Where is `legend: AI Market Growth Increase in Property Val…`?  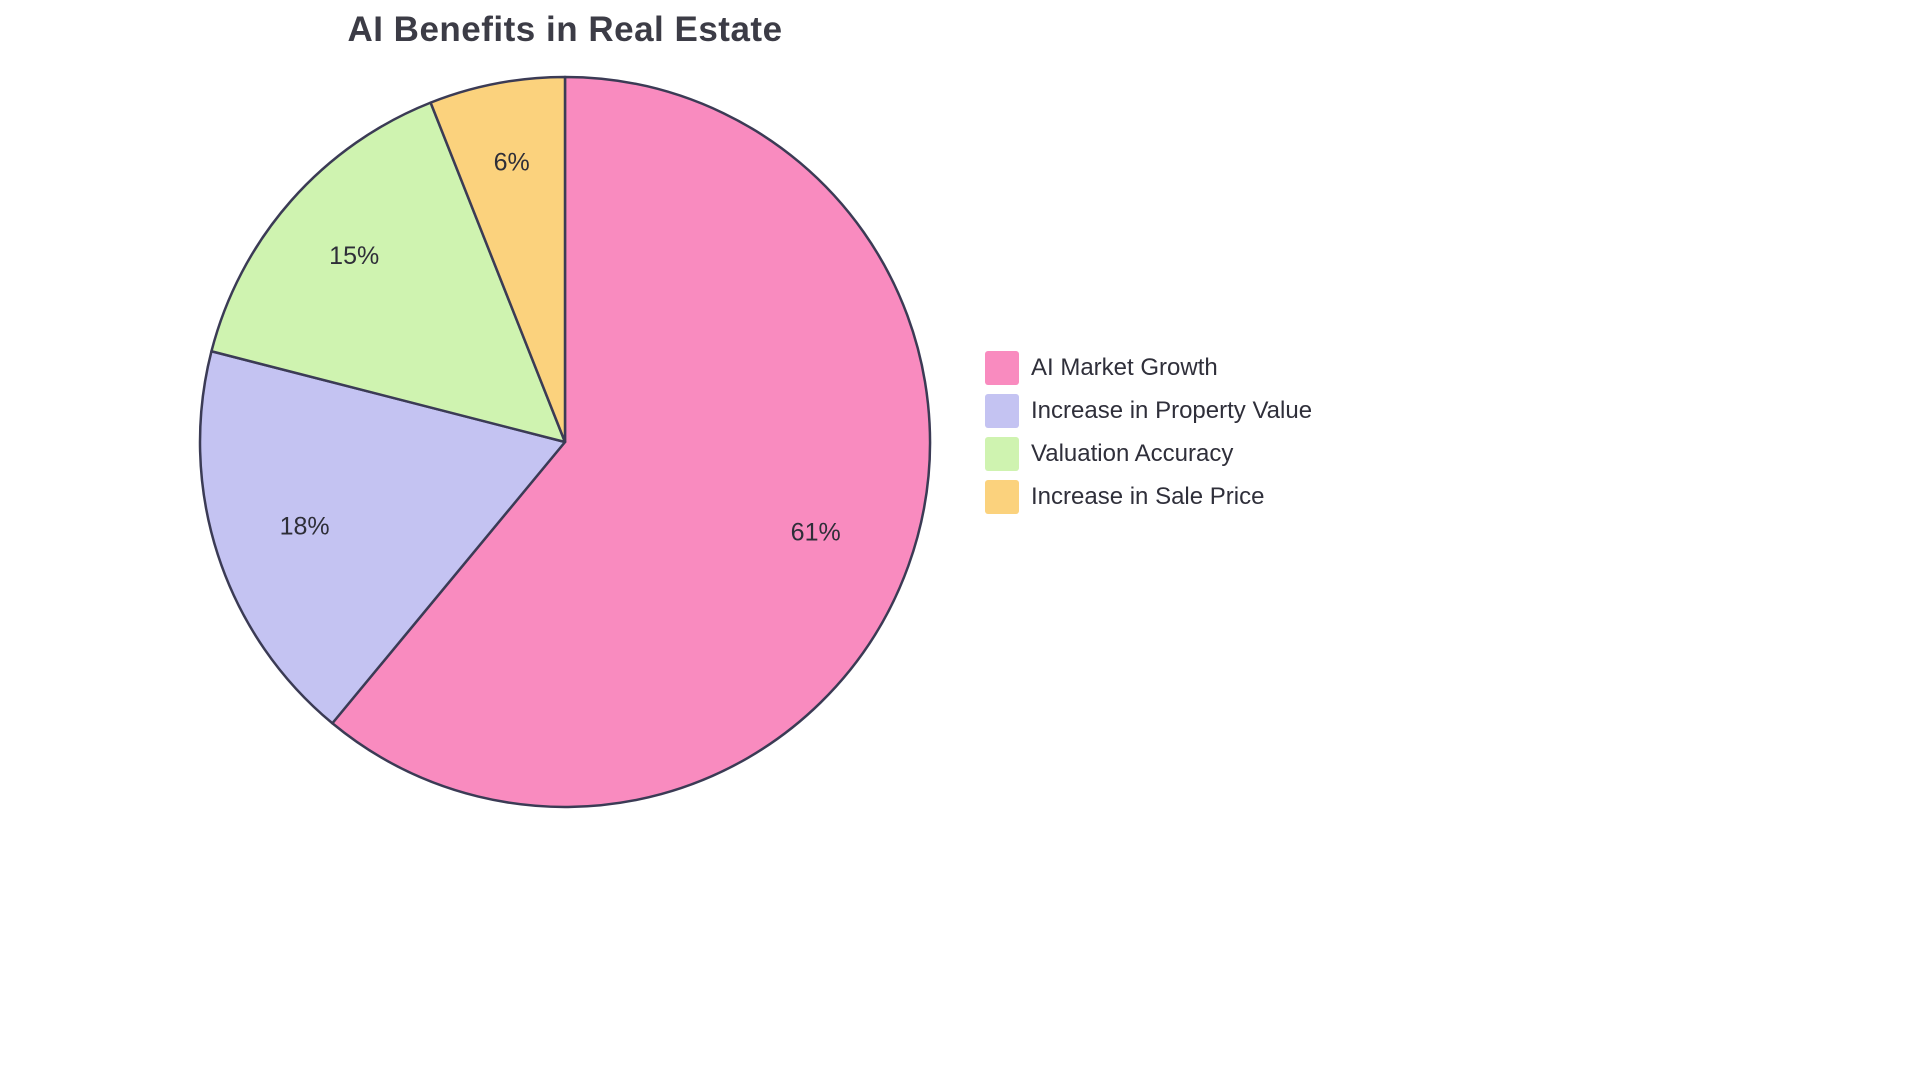
legend: AI Market Growth Increase in Property Val… is located at coordinates (1148, 432).